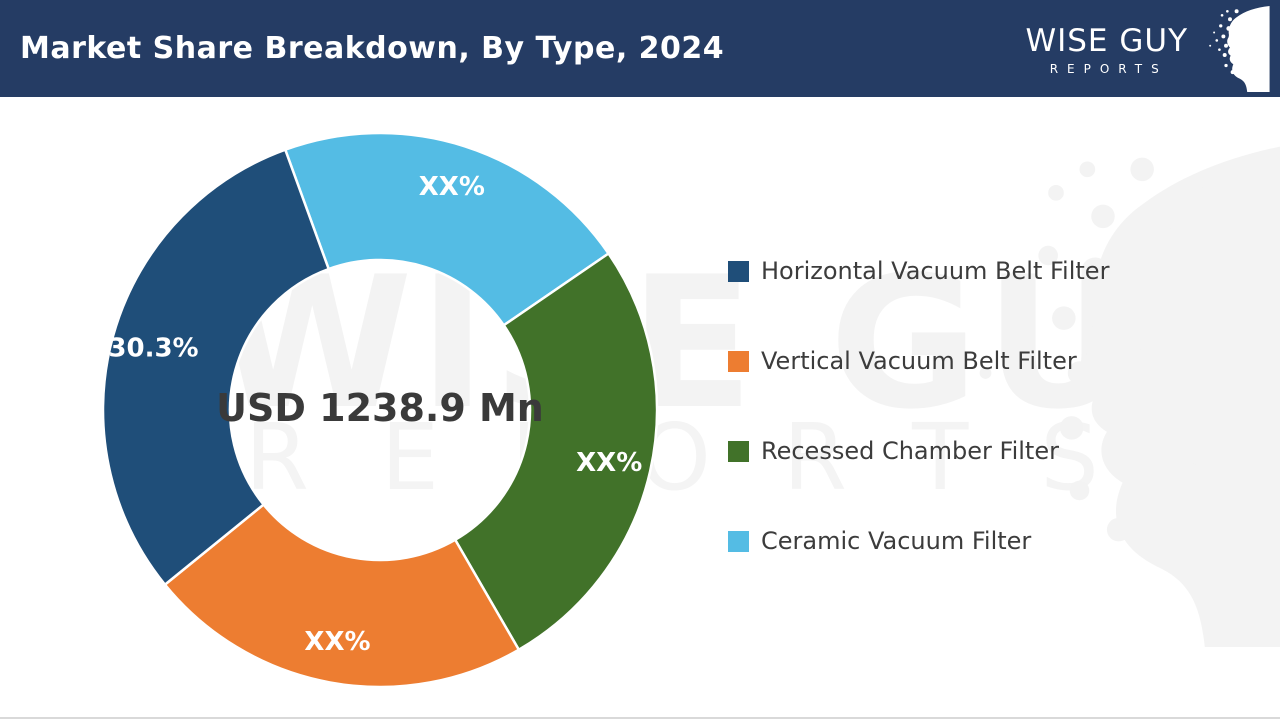 This screenshot has height=720, width=1280. What do you see at coordinates (896, 541) in the screenshot?
I see `legend-label: Ceramic Vacuum Filter` at bounding box center [896, 541].